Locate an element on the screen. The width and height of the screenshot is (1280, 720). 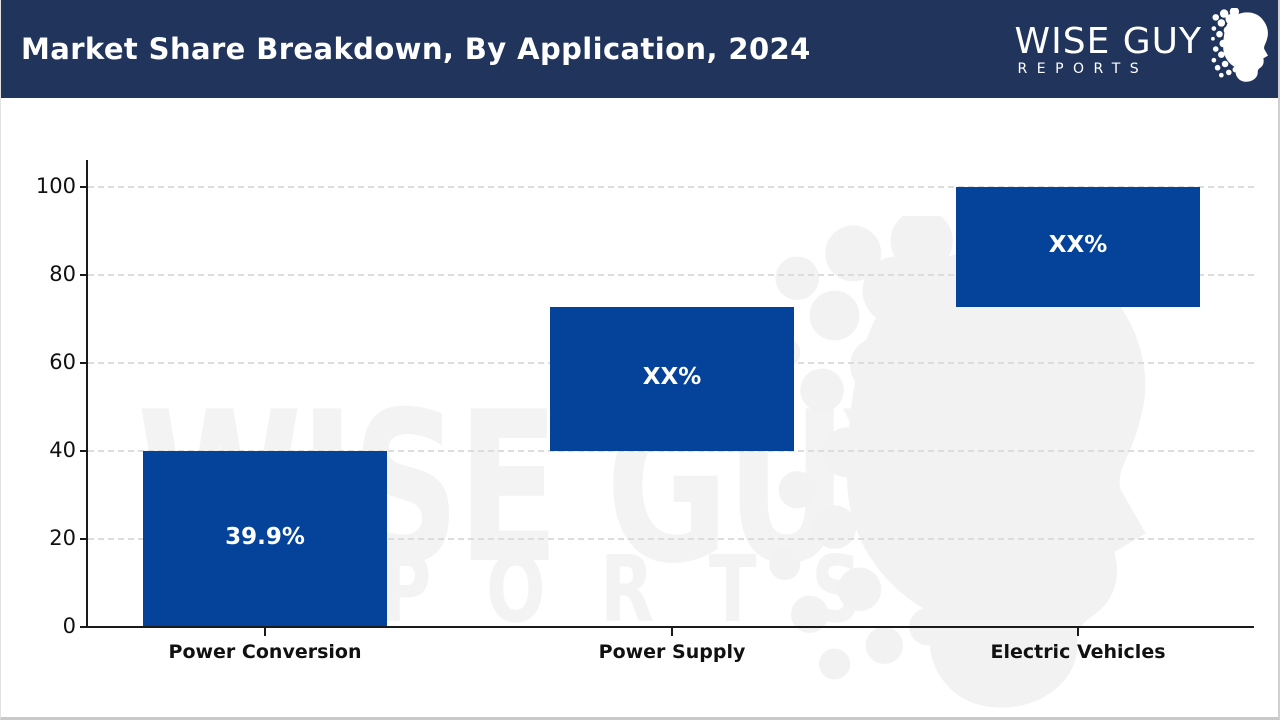
bar-power-supply is located at coordinates (672, 379).